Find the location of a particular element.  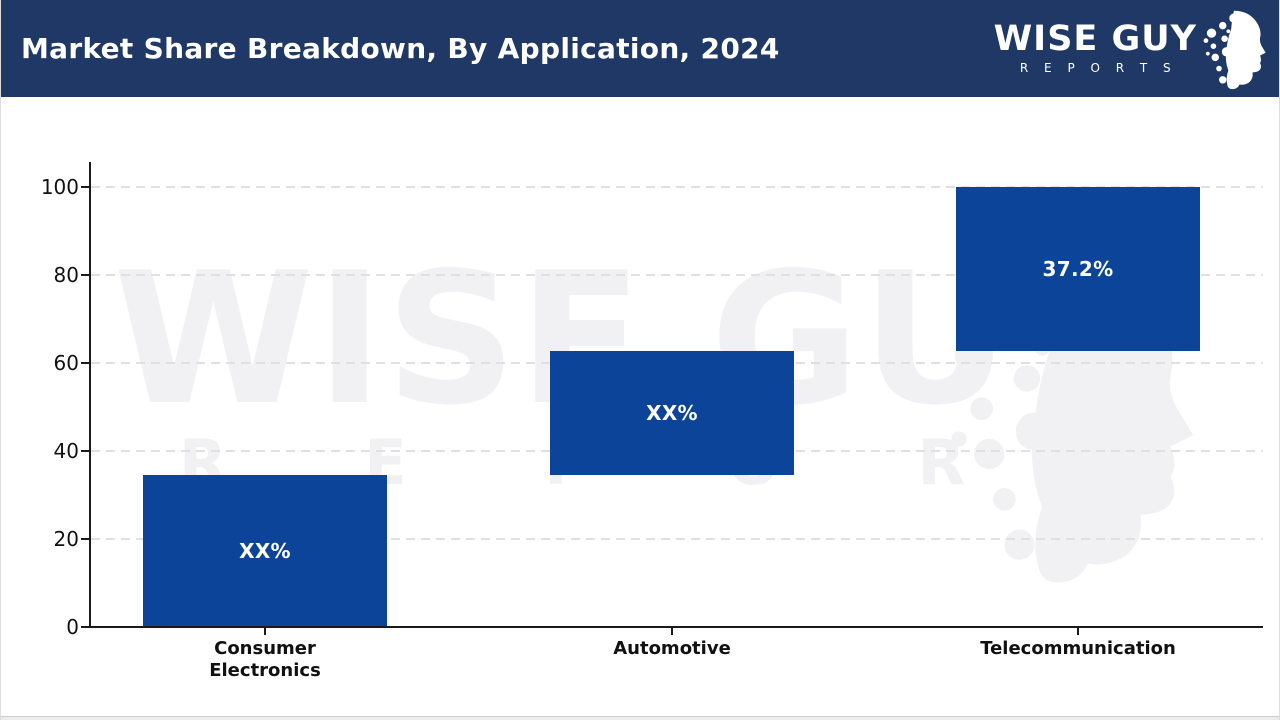

wise-guy-logo: WISE GUY R E P O R T S is located at coordinates (1130, 49).